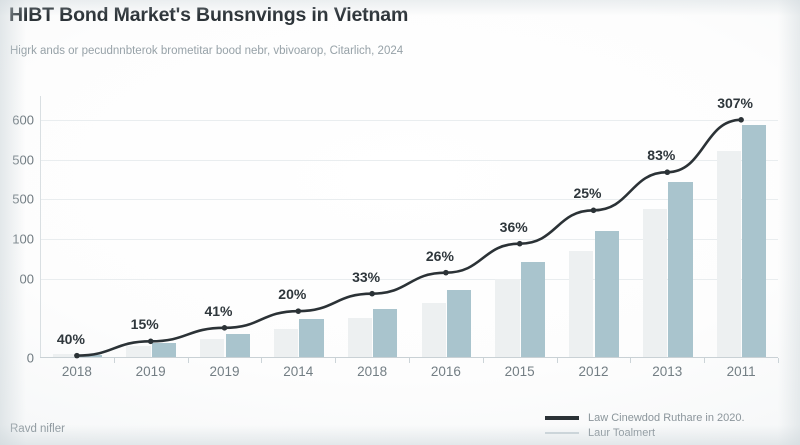 The image size is (800, 445). What do you see at coordinates (622, 432) in the screenshot?
I see `legend-label: Laur Toalmert` at bounding box center [622, 432].